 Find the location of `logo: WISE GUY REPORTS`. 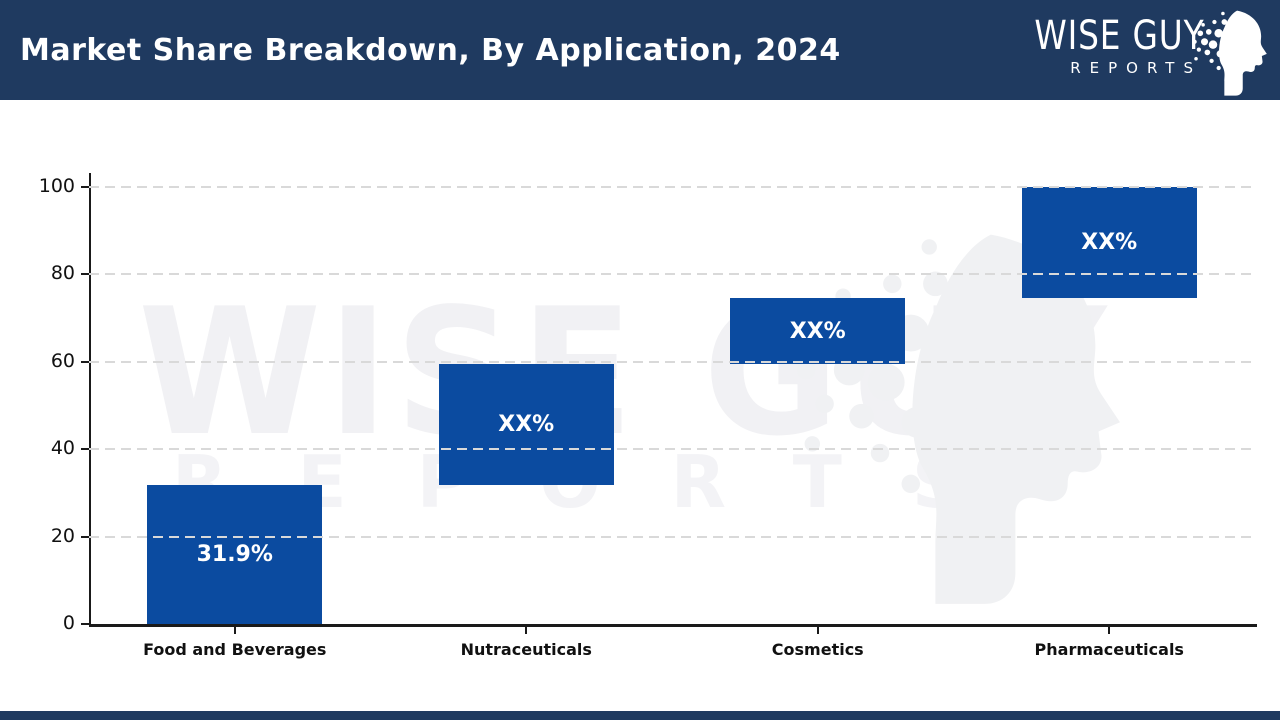

logo: WISE GUY REPORTS is located at coordinates (1130, 50).